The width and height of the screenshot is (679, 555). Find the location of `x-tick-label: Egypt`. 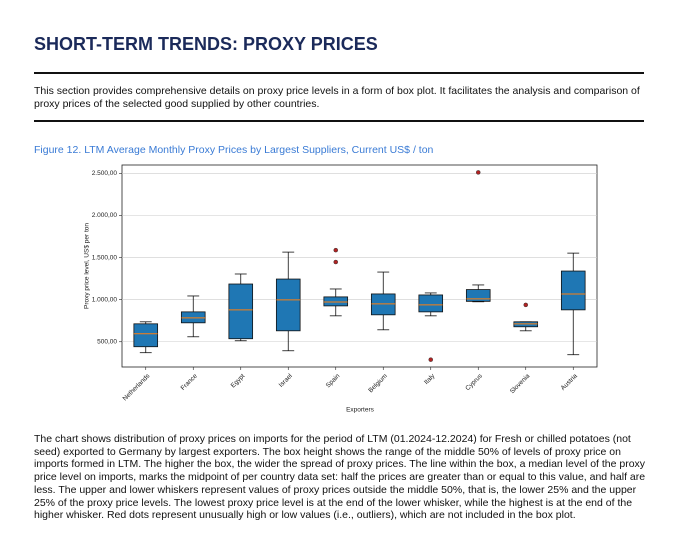

x-tick-label: Egypt is located at coordinates (238, 381).